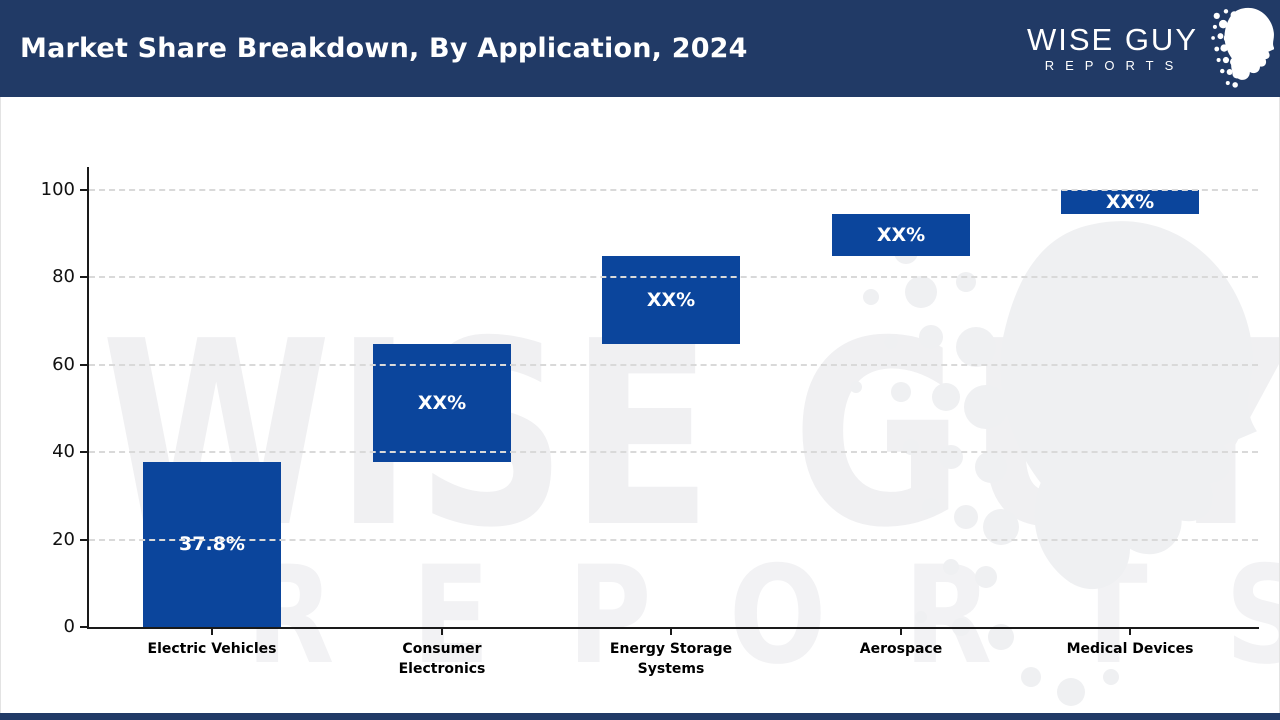 The image size is (1280, 720). Describe the element at coordinates (63, 364) in the screenshot. I see `y-tick-label-60: 60` at that location.